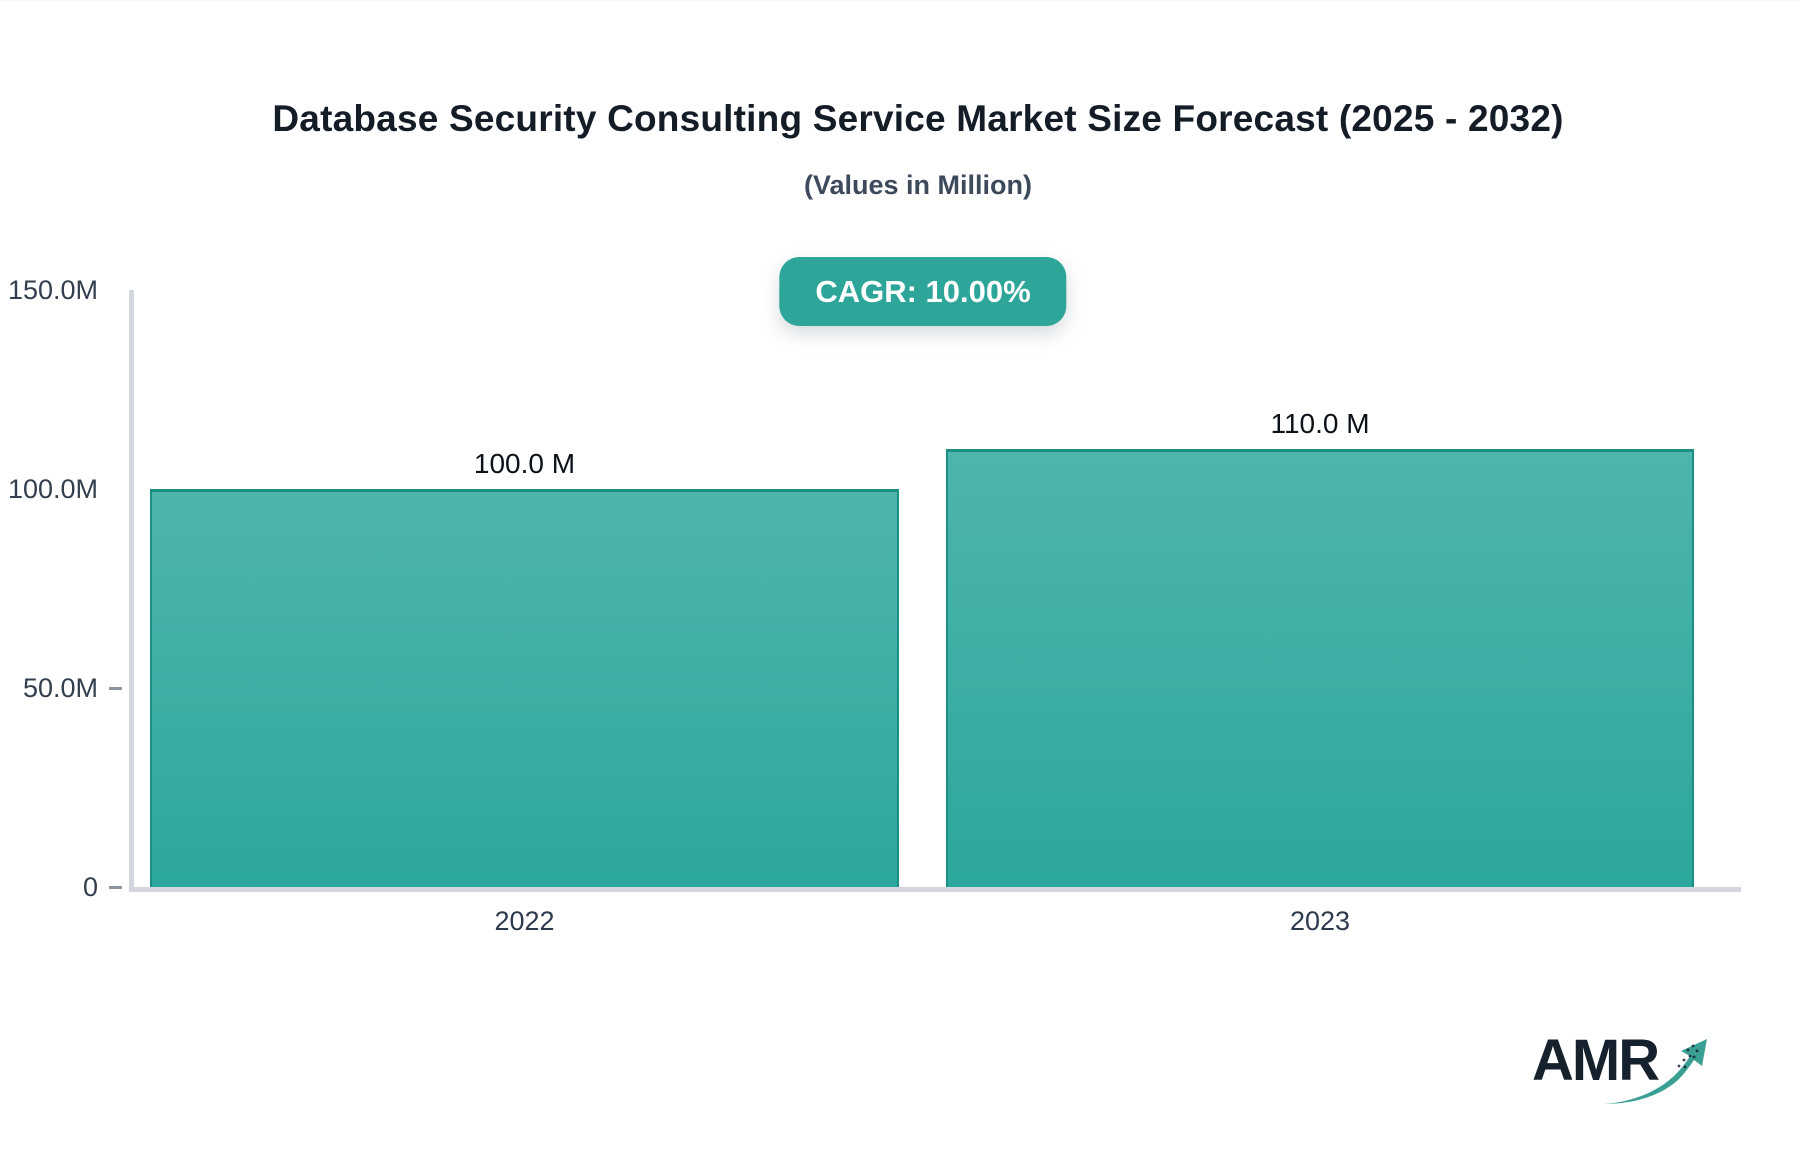  I want to click on y-tick-row: 100.0M, so click(61, 489).